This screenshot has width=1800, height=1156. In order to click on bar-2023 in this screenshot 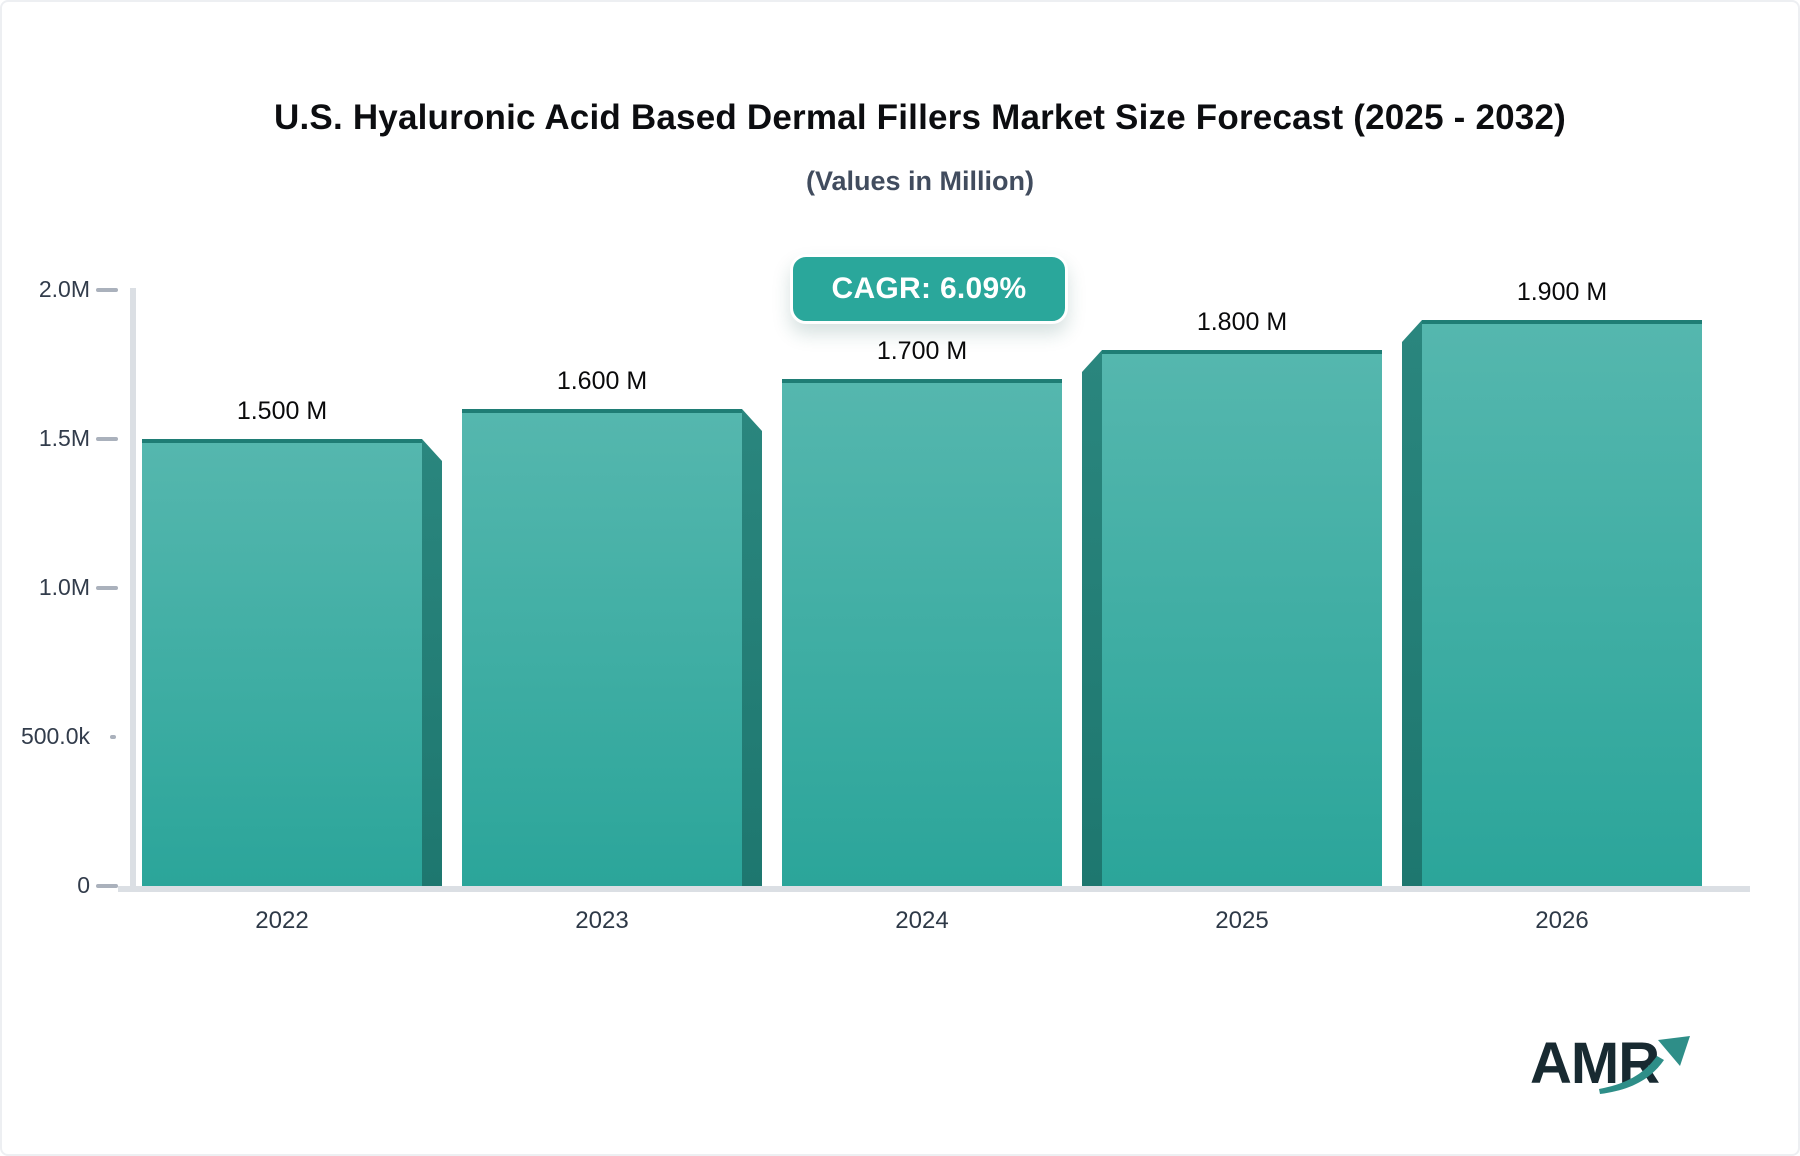, I will do `click(602, 647)`.